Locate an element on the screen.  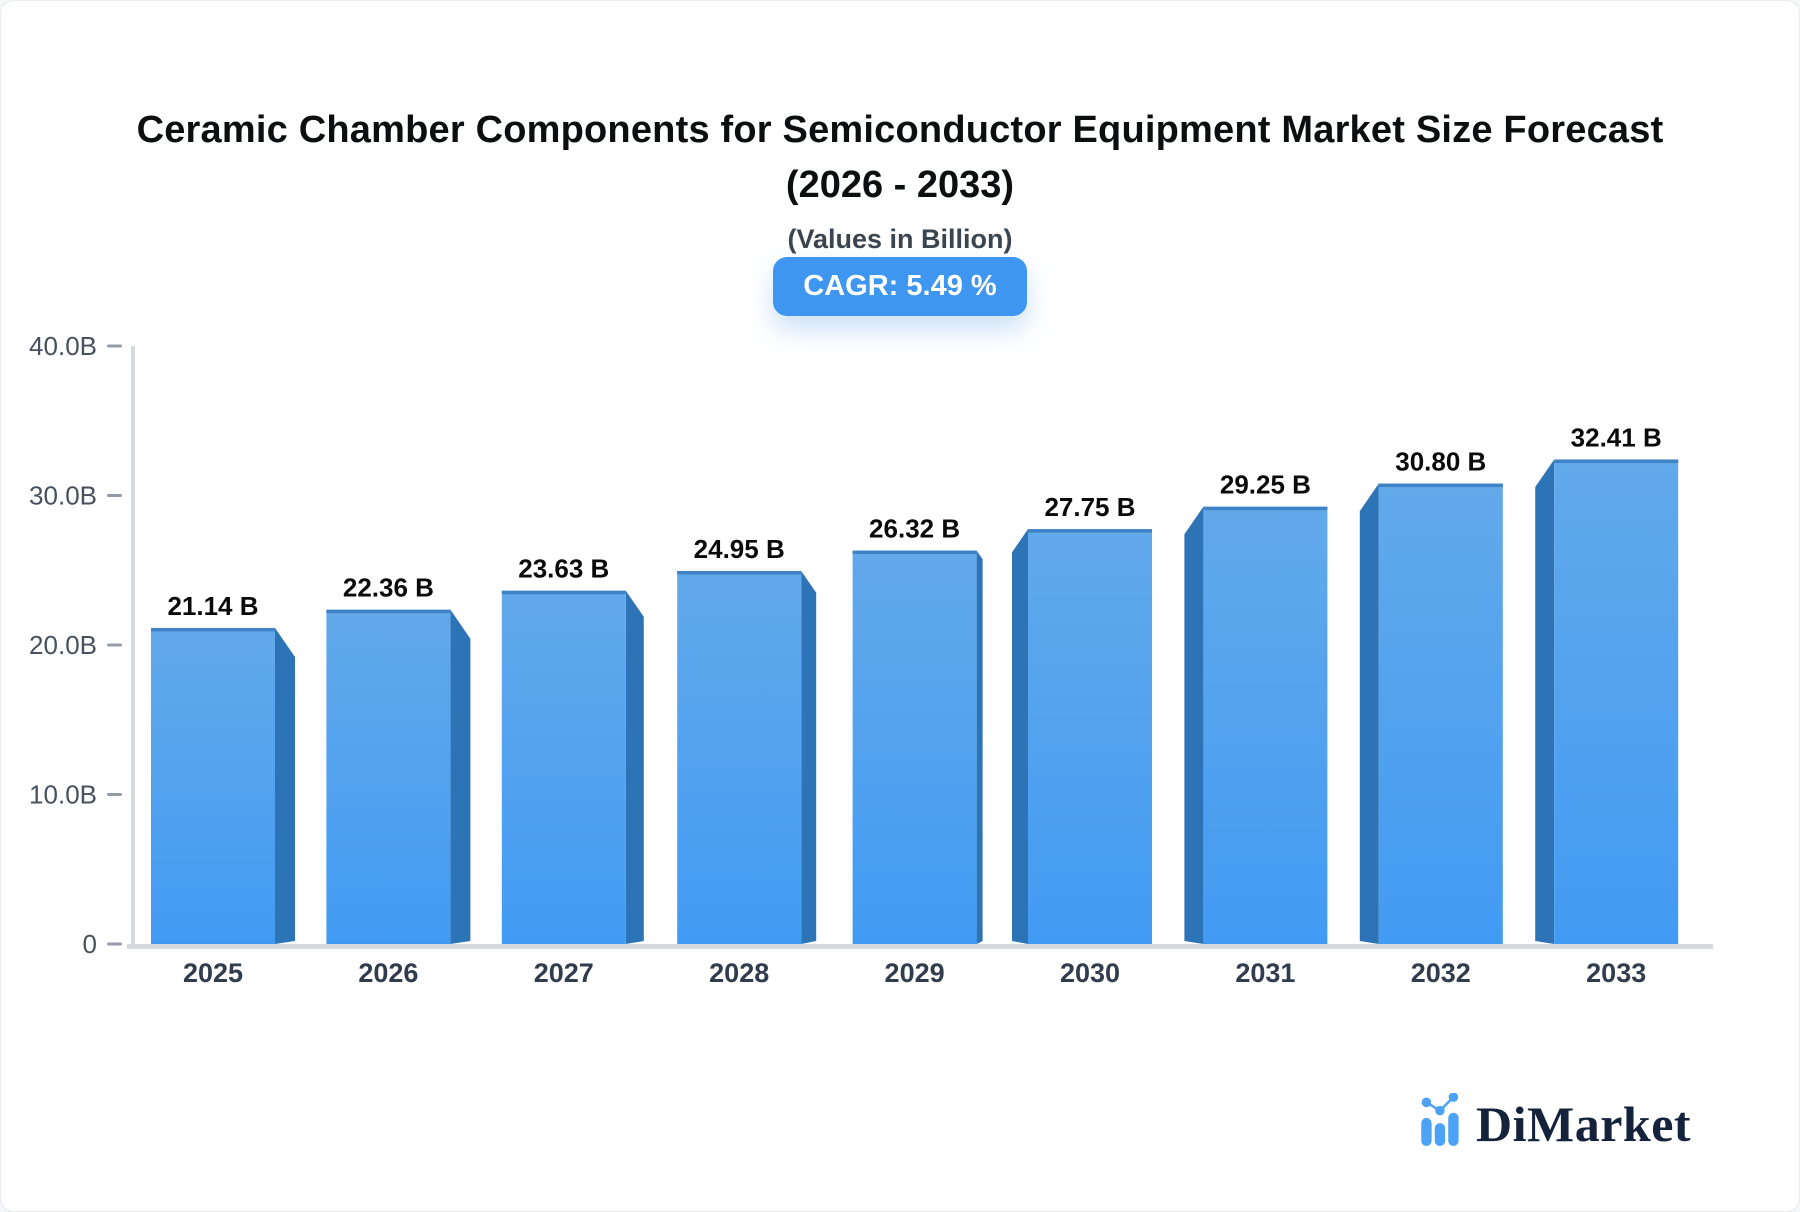
bar-value-label: 29.25 B is located at coordinates (1265, 485).